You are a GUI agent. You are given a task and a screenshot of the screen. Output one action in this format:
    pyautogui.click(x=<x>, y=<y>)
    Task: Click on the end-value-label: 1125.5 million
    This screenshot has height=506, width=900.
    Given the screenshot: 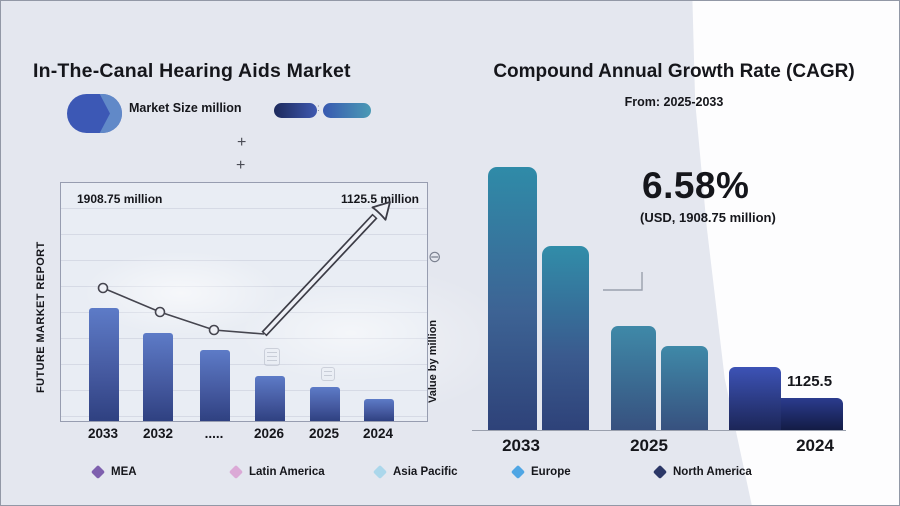 What is the action you would take?
    pyautogui.click(x=379, y=199)
    